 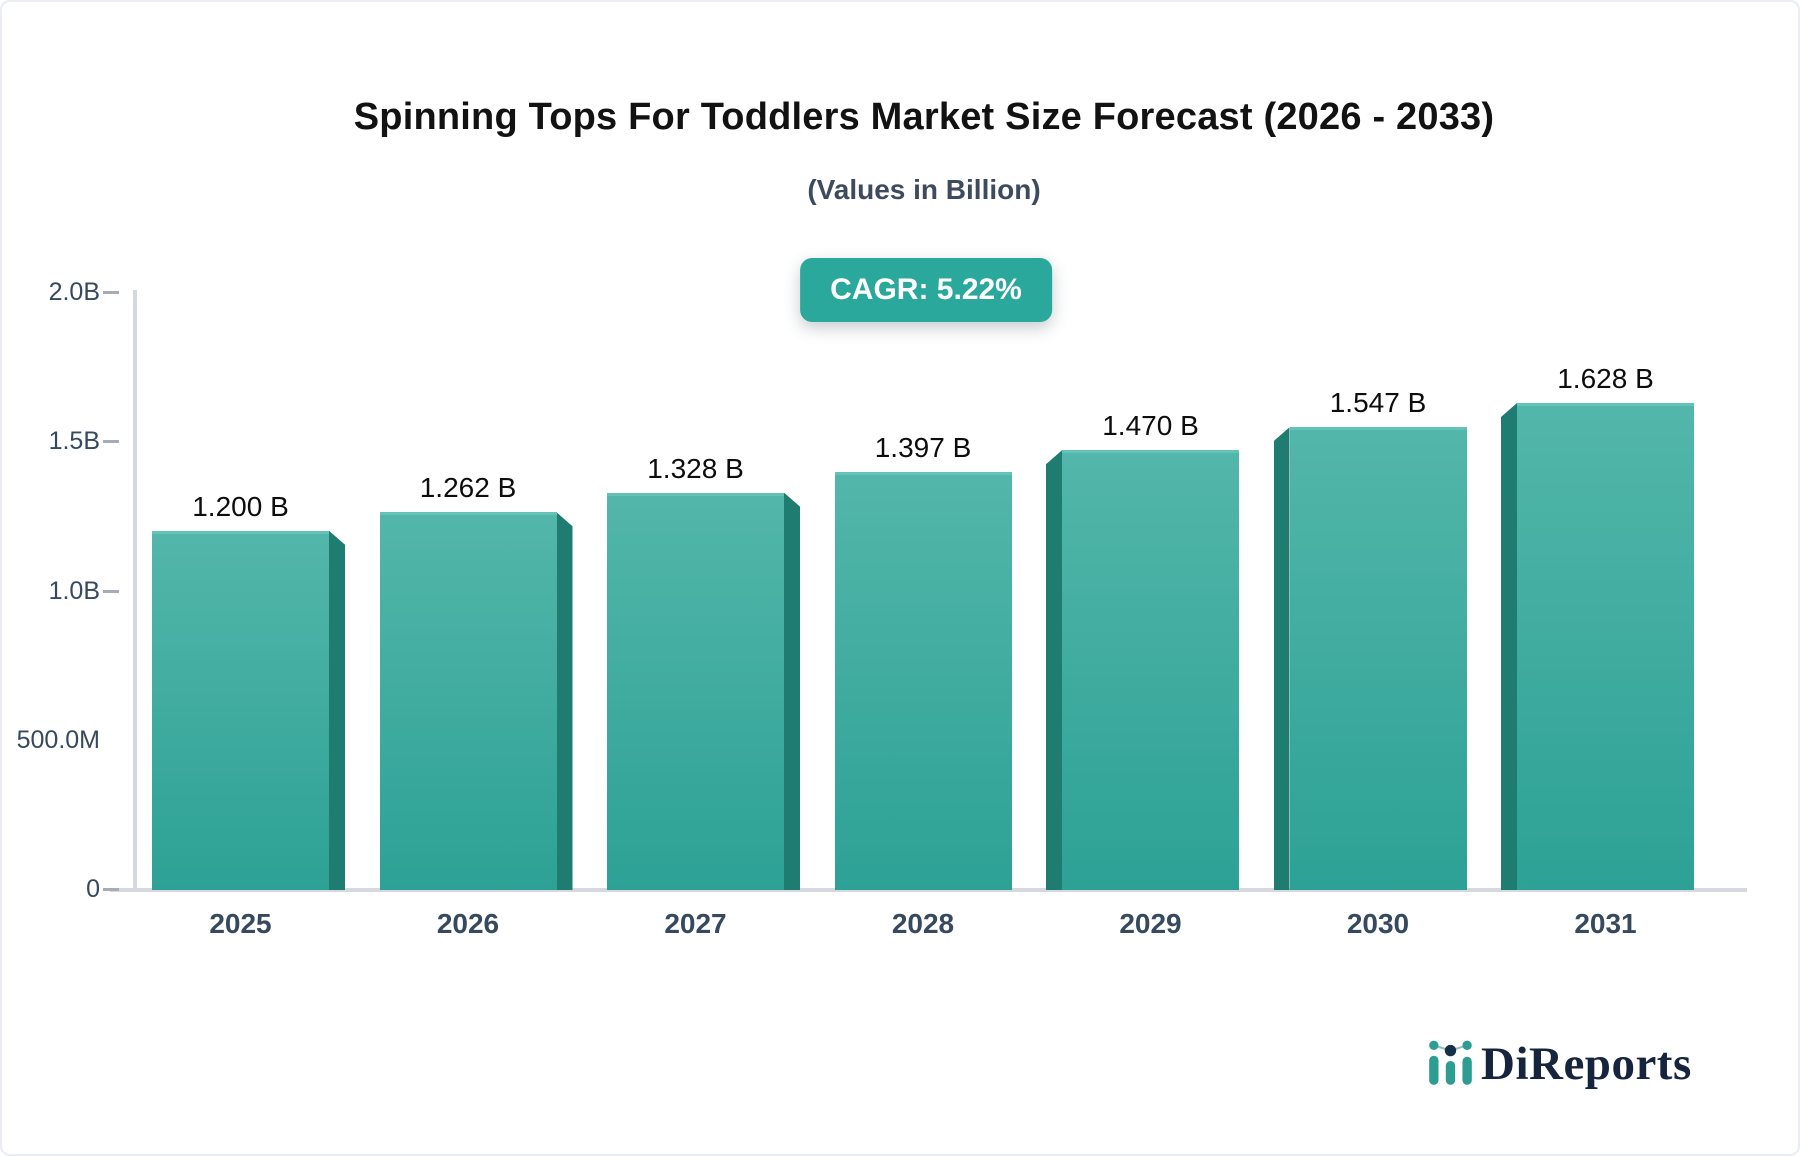 What do you see at coordinates (1605, 379) in the screenshot?
I see `bar-value-label: 1.628 B` at bounding box center [1605, 379].